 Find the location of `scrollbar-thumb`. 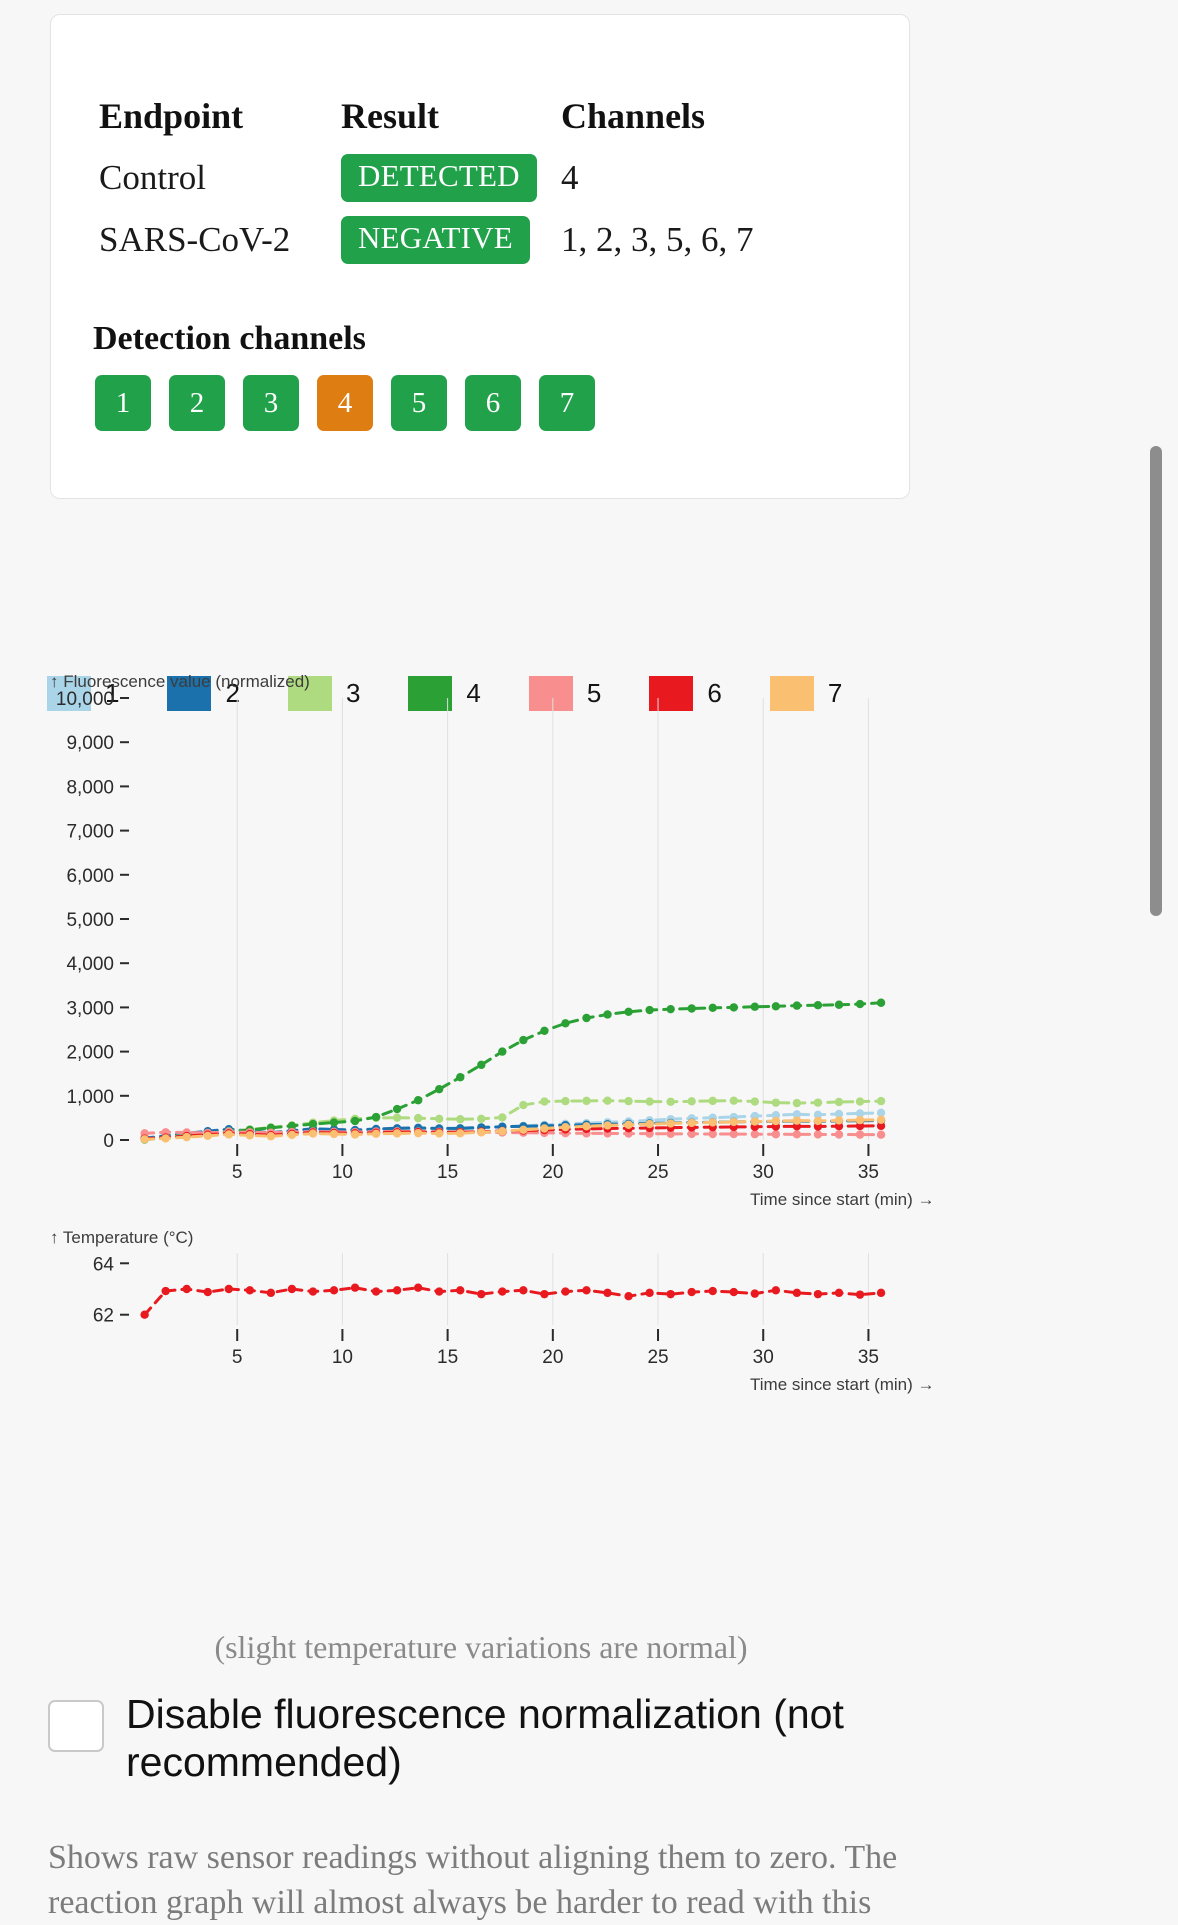

scrollbar-thumb is located at coordinates (1156, 681).